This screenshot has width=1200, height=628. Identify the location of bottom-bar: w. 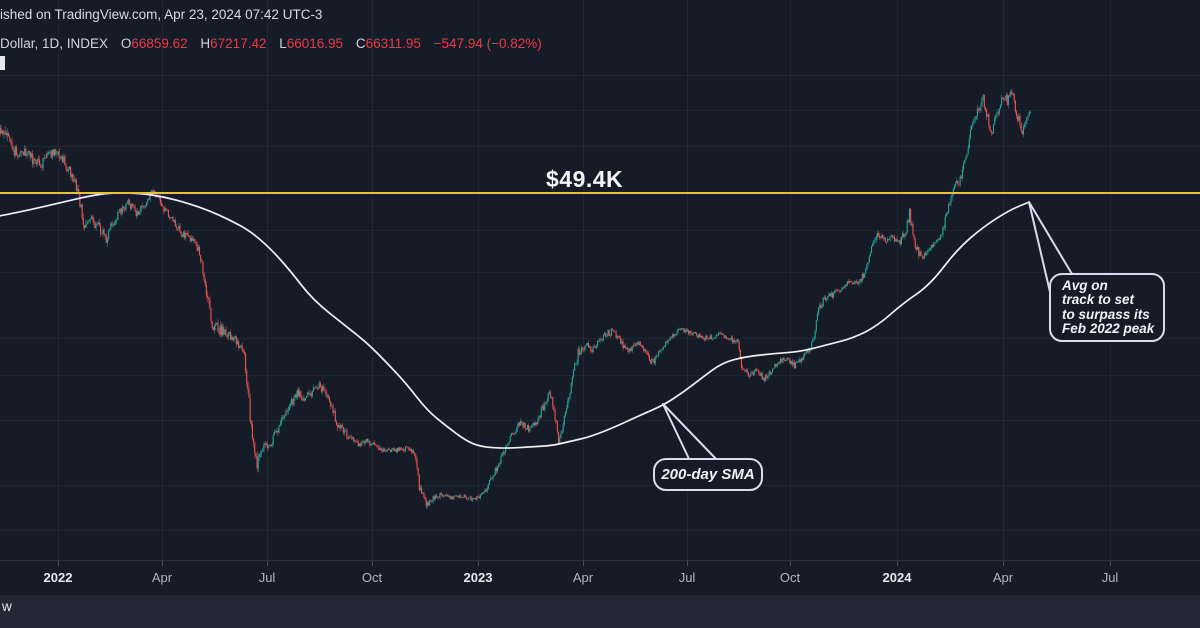
(600, 611).